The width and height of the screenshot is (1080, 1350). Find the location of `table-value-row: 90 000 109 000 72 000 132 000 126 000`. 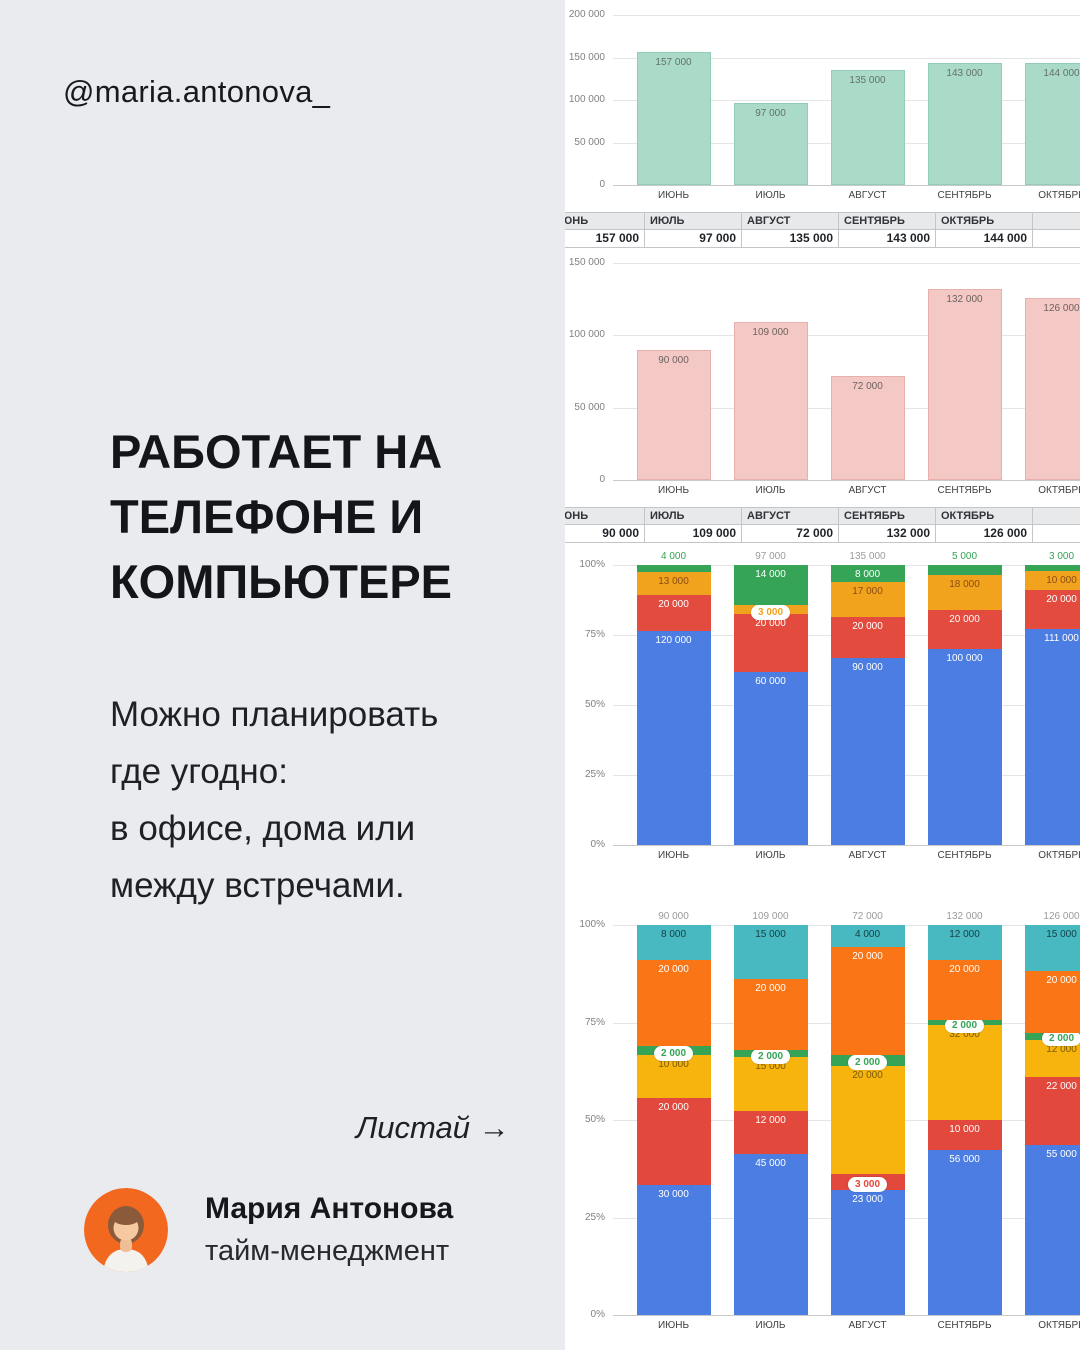

table-value-row: 90 000 109 000 72 000 132 000 126 000 is located at coordinates (822, 534).